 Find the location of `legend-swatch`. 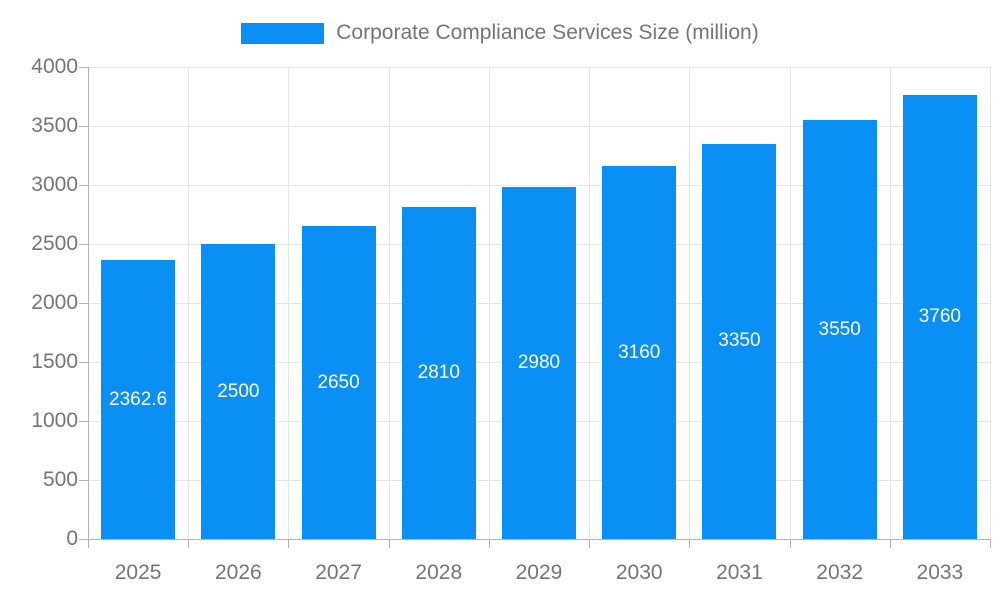

legend-swatch is located at coordinates (283, 33).